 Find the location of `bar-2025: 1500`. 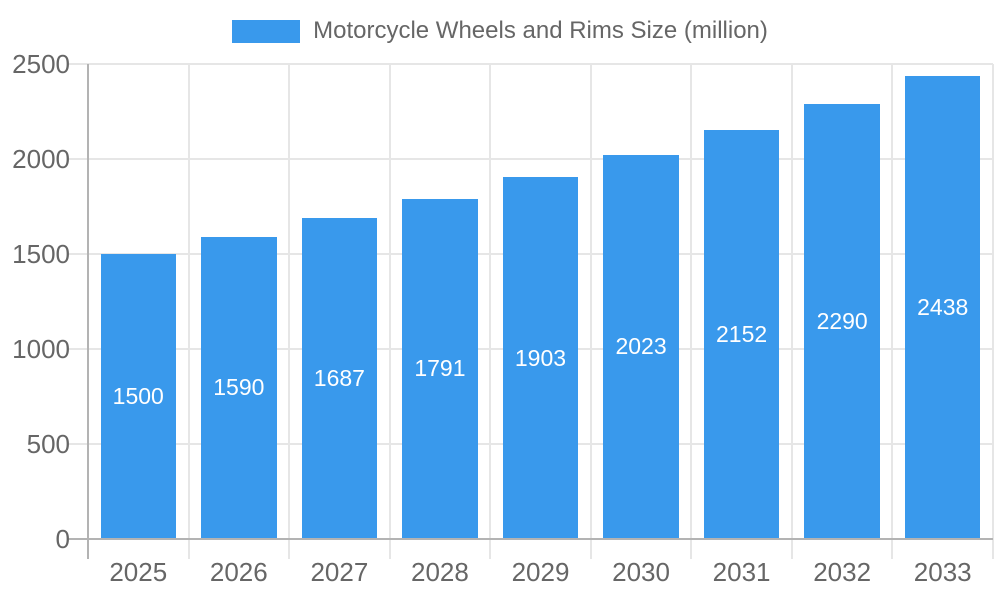

bar-2025: 1500 is located at coordinates (138, 396).